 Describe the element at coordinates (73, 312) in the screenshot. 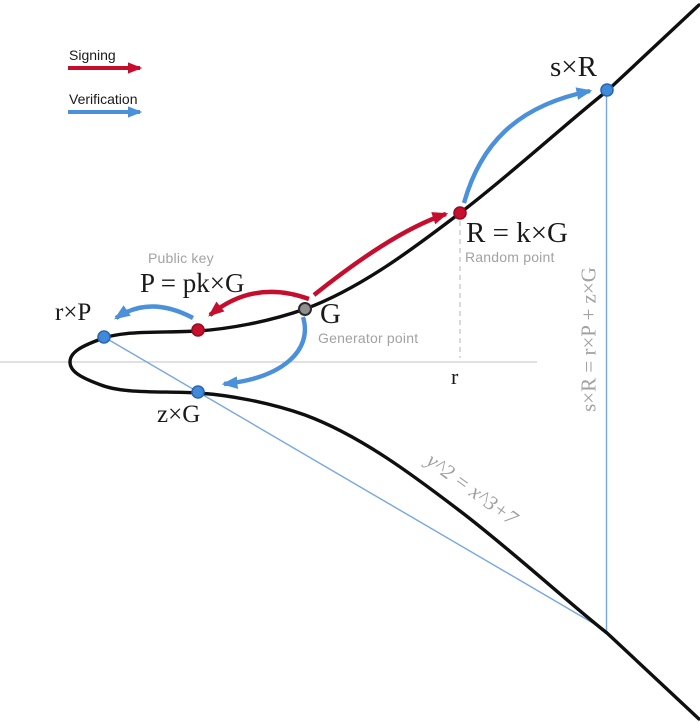

I see `rxp-label: r×P` at that location.